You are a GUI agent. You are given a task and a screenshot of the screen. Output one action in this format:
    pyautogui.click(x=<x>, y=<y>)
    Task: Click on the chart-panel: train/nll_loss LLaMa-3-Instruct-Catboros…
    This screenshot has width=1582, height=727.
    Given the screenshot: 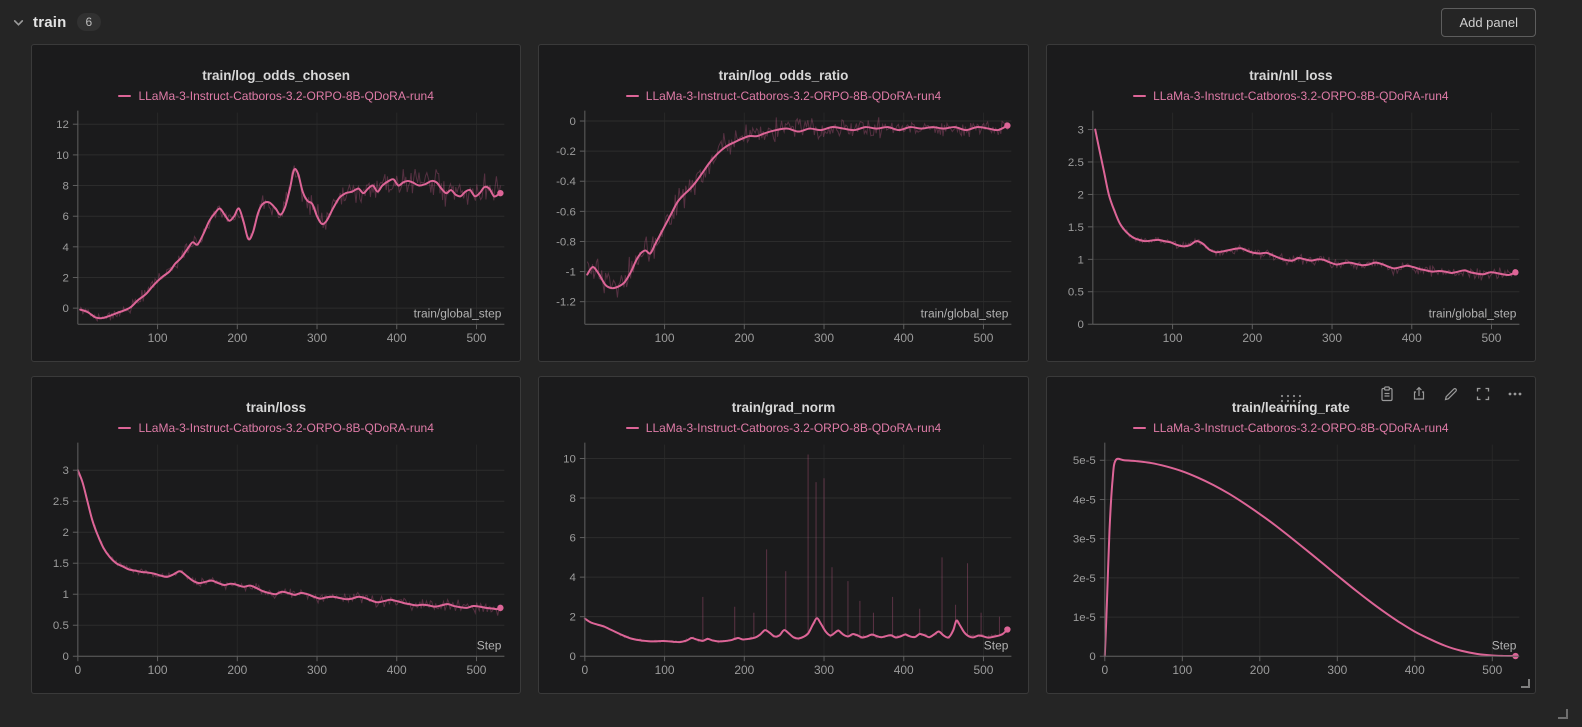 What is the action you would take?
    pyautogui.click(x=1290, y=203)
    